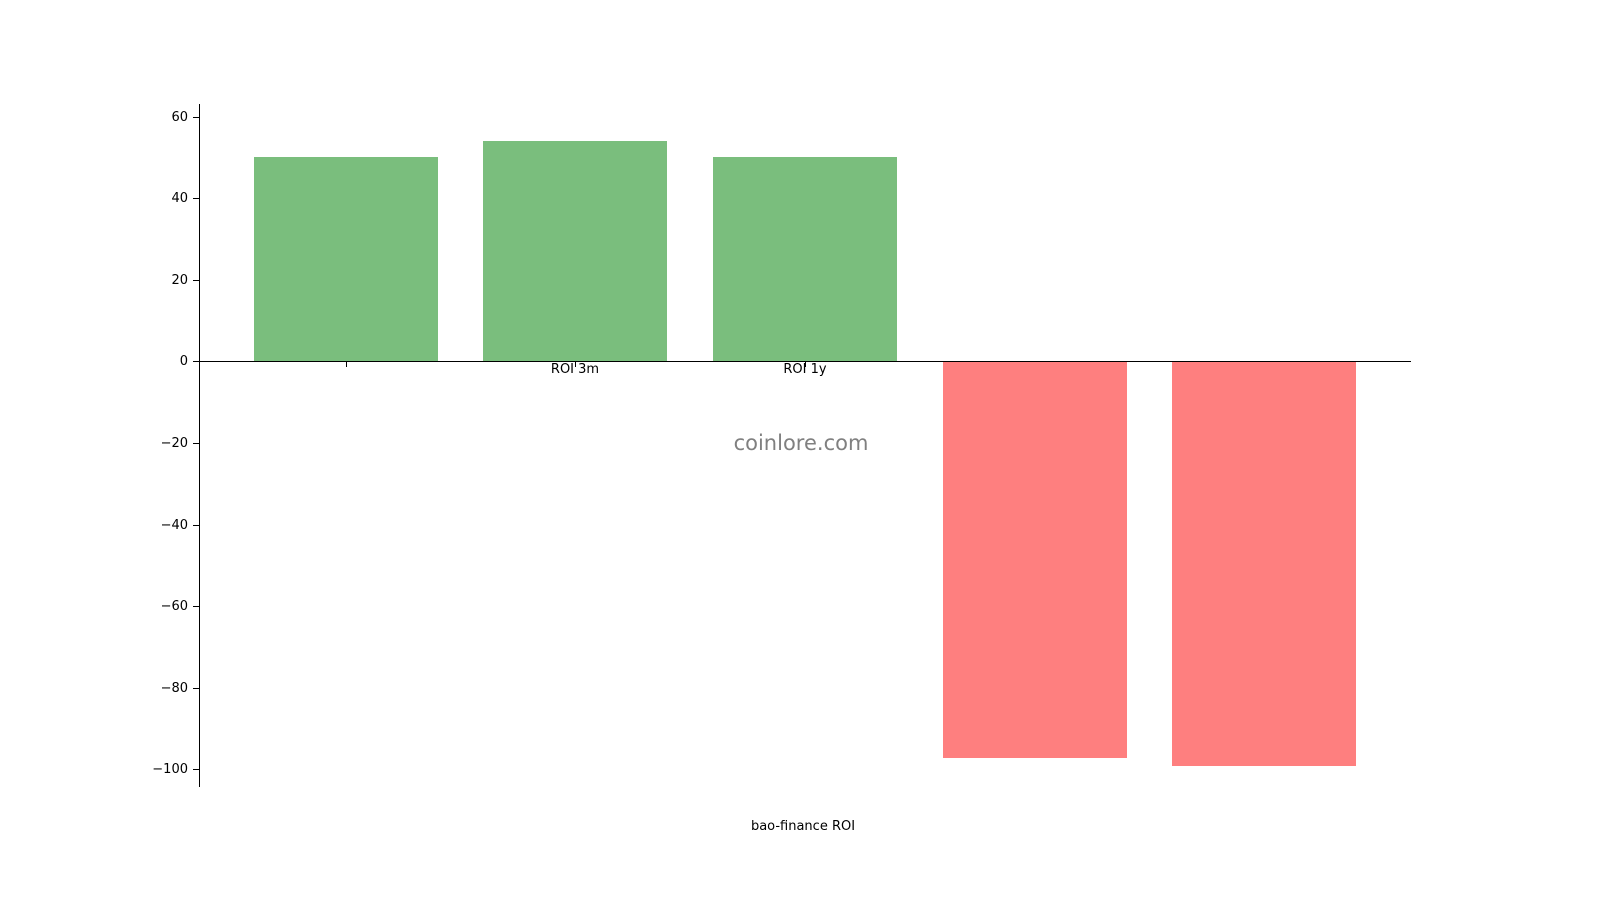 This screenshot has height=900, width=1600. I want to click on x-axis-zero-line, so click(805, 361).